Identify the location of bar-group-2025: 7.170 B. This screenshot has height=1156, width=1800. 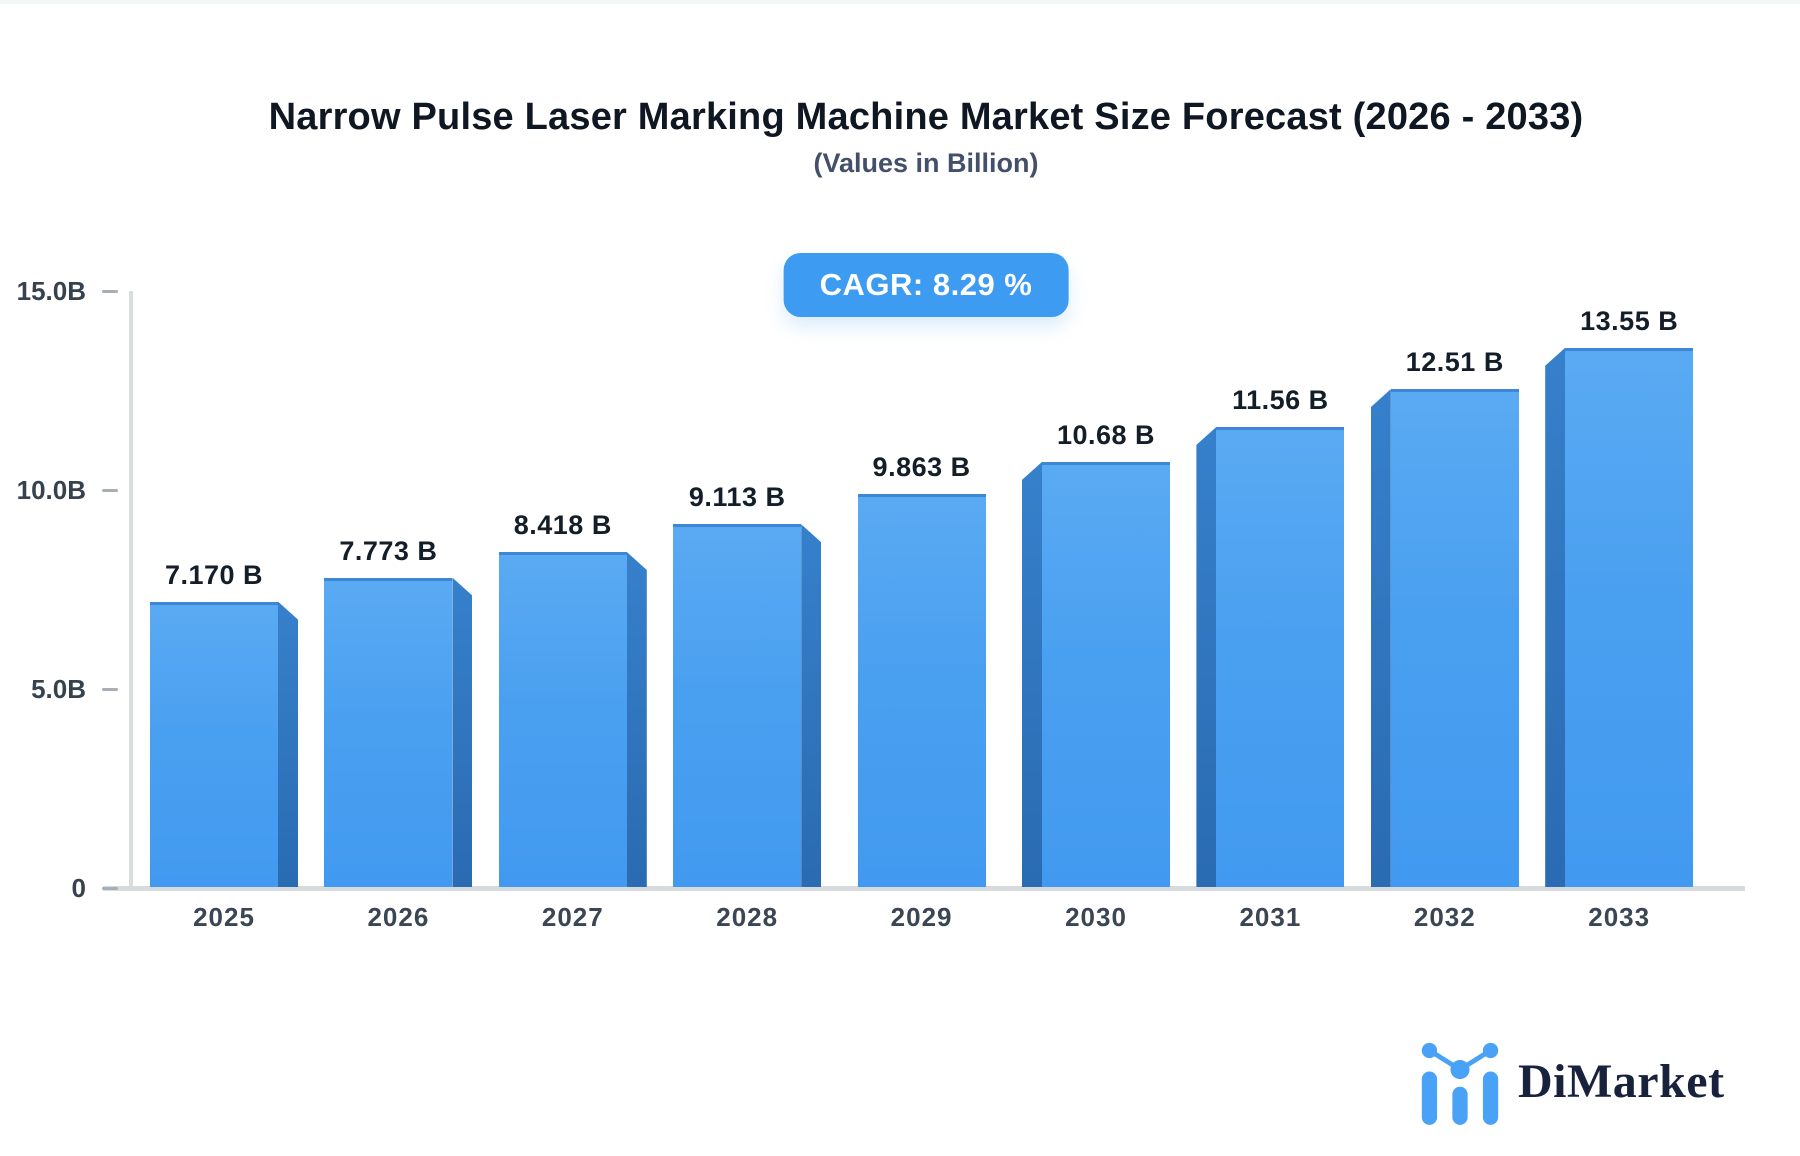
(224, 723).